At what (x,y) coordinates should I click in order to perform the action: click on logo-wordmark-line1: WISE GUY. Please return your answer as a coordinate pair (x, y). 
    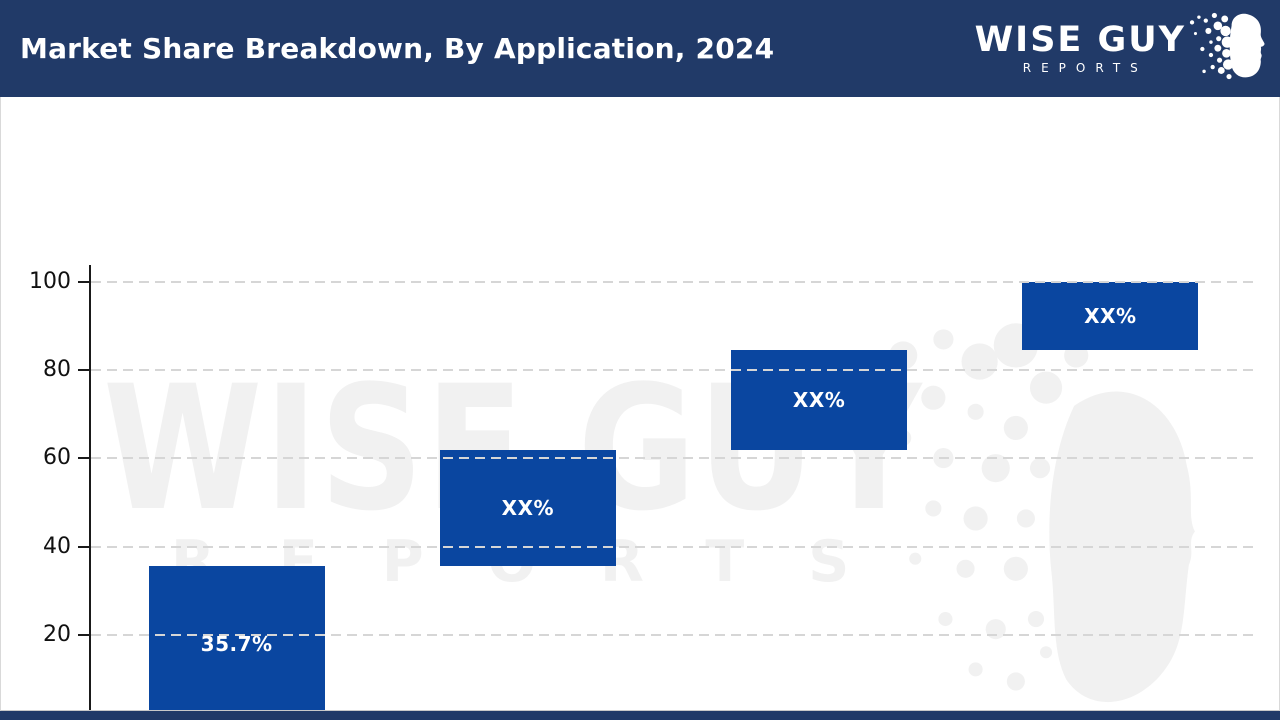
    Looking at the image, I should click on (1080, 40).